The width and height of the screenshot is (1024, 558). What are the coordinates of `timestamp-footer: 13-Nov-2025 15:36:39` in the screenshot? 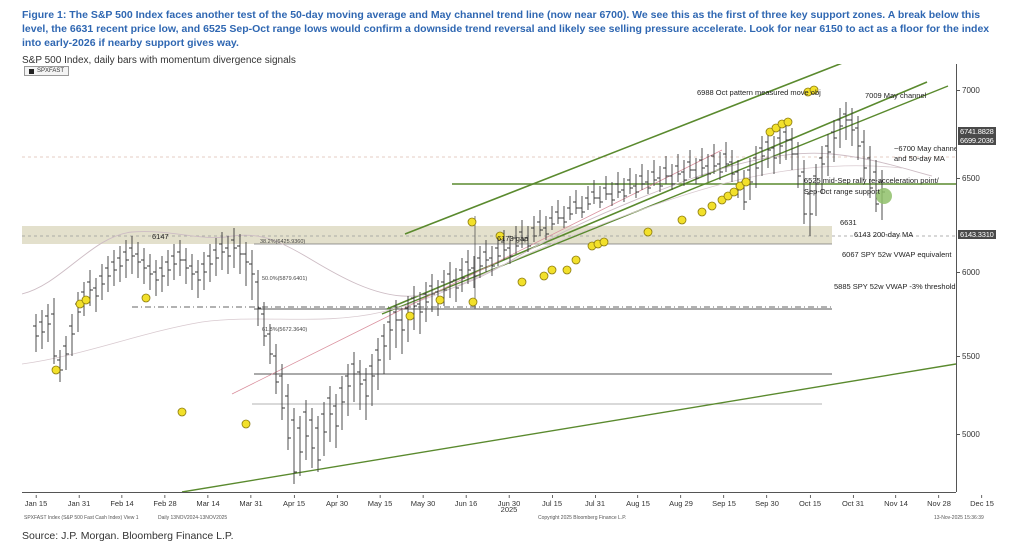 It's located at (959, 518).